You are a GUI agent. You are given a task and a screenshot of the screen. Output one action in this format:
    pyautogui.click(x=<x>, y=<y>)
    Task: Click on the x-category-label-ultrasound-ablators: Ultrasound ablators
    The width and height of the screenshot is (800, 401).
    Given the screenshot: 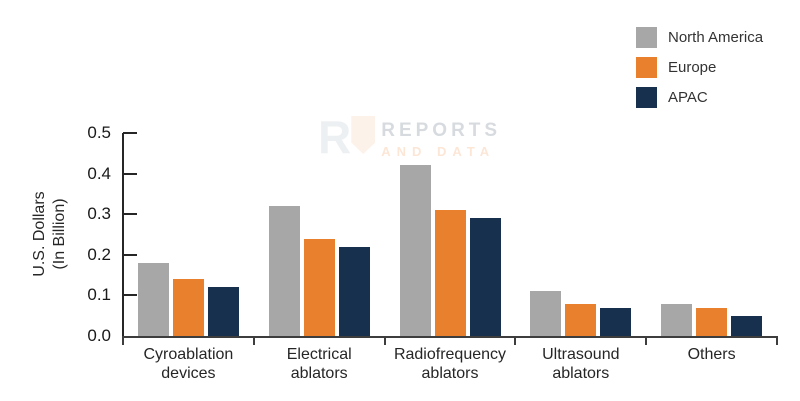 What is the action you would take?
    pyautogui.click(x=581, y=364)
    